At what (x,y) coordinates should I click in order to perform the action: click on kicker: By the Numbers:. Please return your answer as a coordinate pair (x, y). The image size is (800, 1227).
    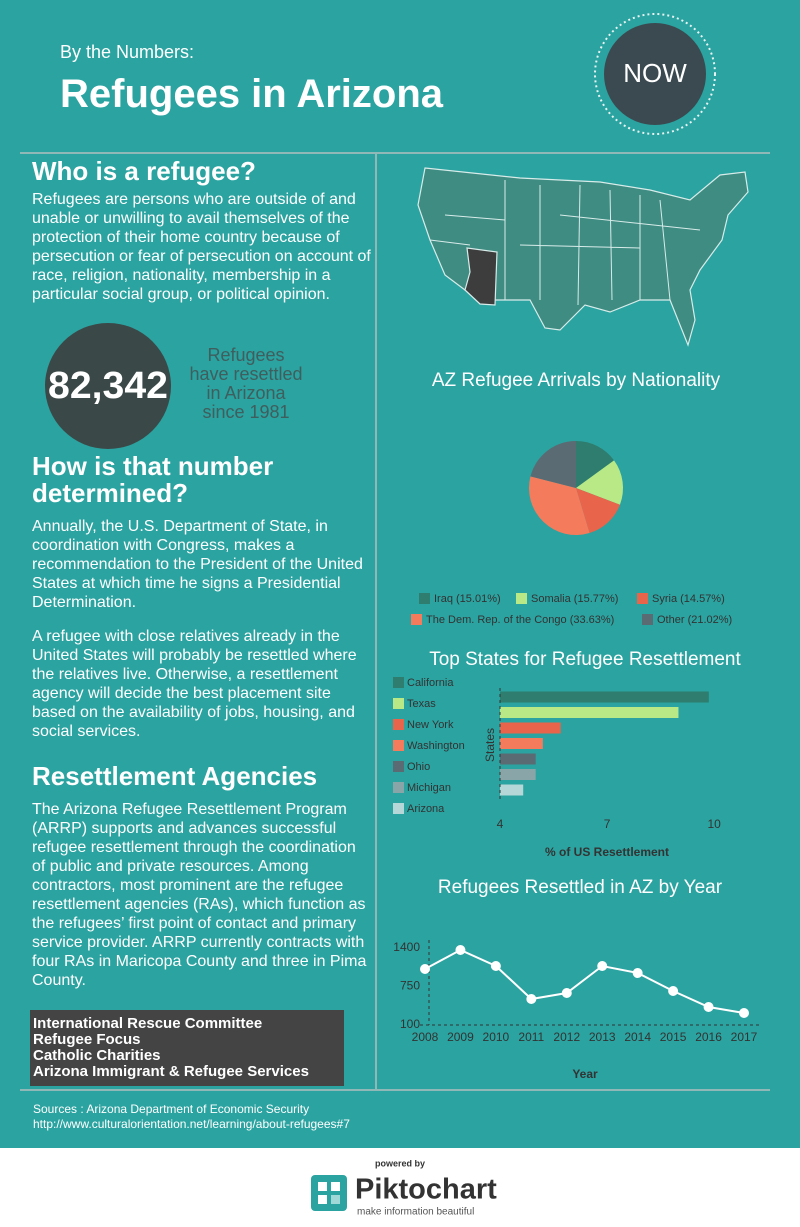
    Looking at the image, I should click on (127, 52).